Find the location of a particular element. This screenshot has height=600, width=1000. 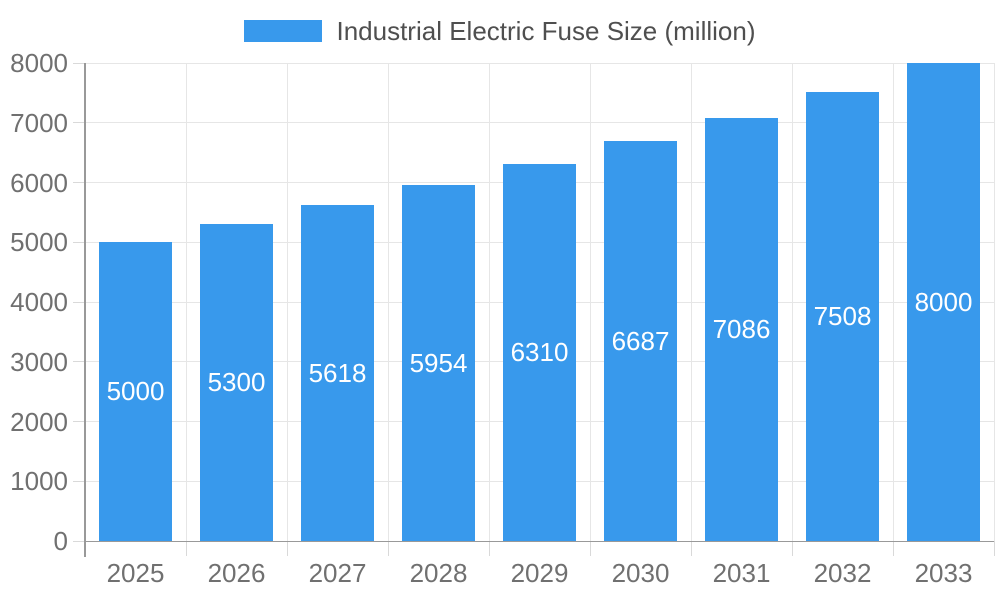

y-tick-label: 5000 is located at coordinates (39, 242).